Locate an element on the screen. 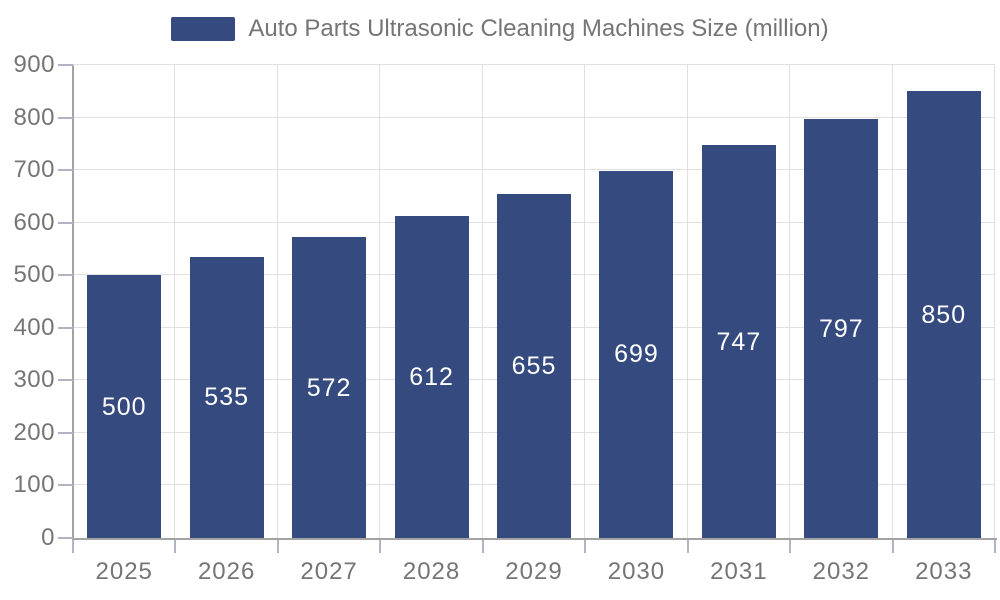 The width and height of the screenshot is (1000, 600). bar-value-label: 655 is located at coordinates (534, 365).